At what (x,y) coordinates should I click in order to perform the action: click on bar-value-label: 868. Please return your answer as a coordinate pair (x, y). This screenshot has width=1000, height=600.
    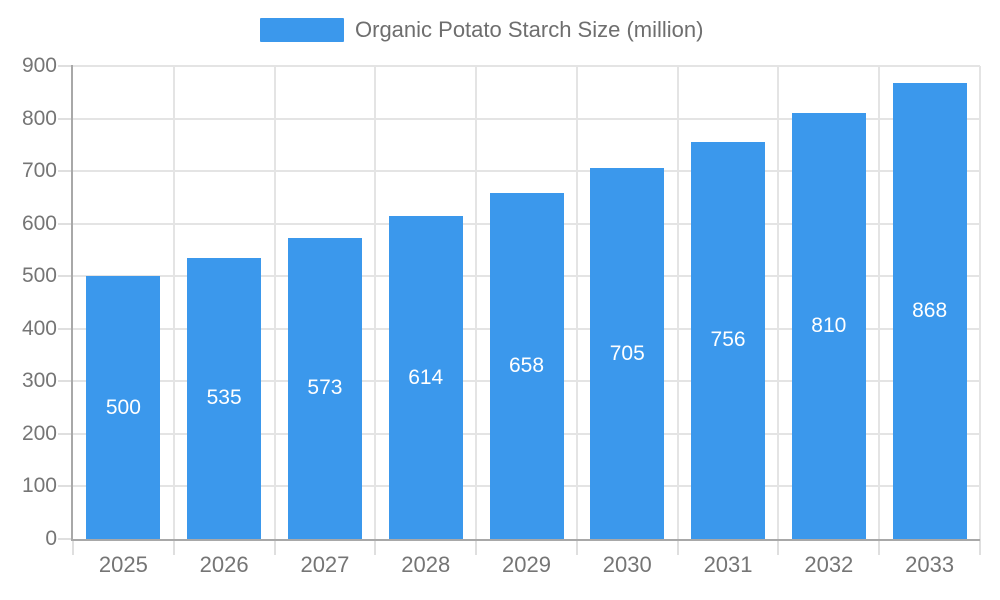
    Looking at the image, I should click on (930, 310).